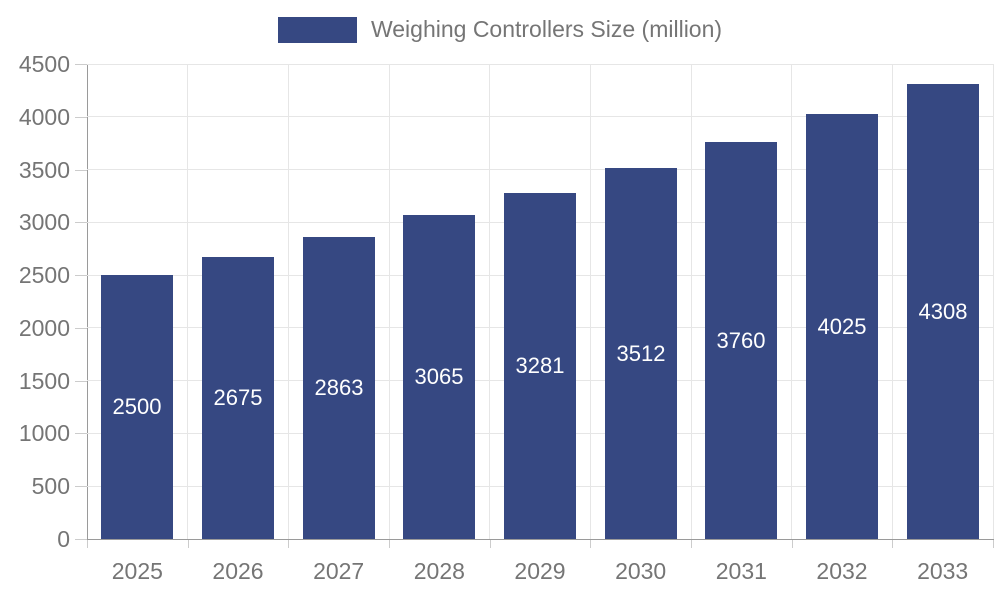  Describe the element at coordinates (44, 433) in the screenshot. I see `y-tick-label-1000: 1000` at that location.